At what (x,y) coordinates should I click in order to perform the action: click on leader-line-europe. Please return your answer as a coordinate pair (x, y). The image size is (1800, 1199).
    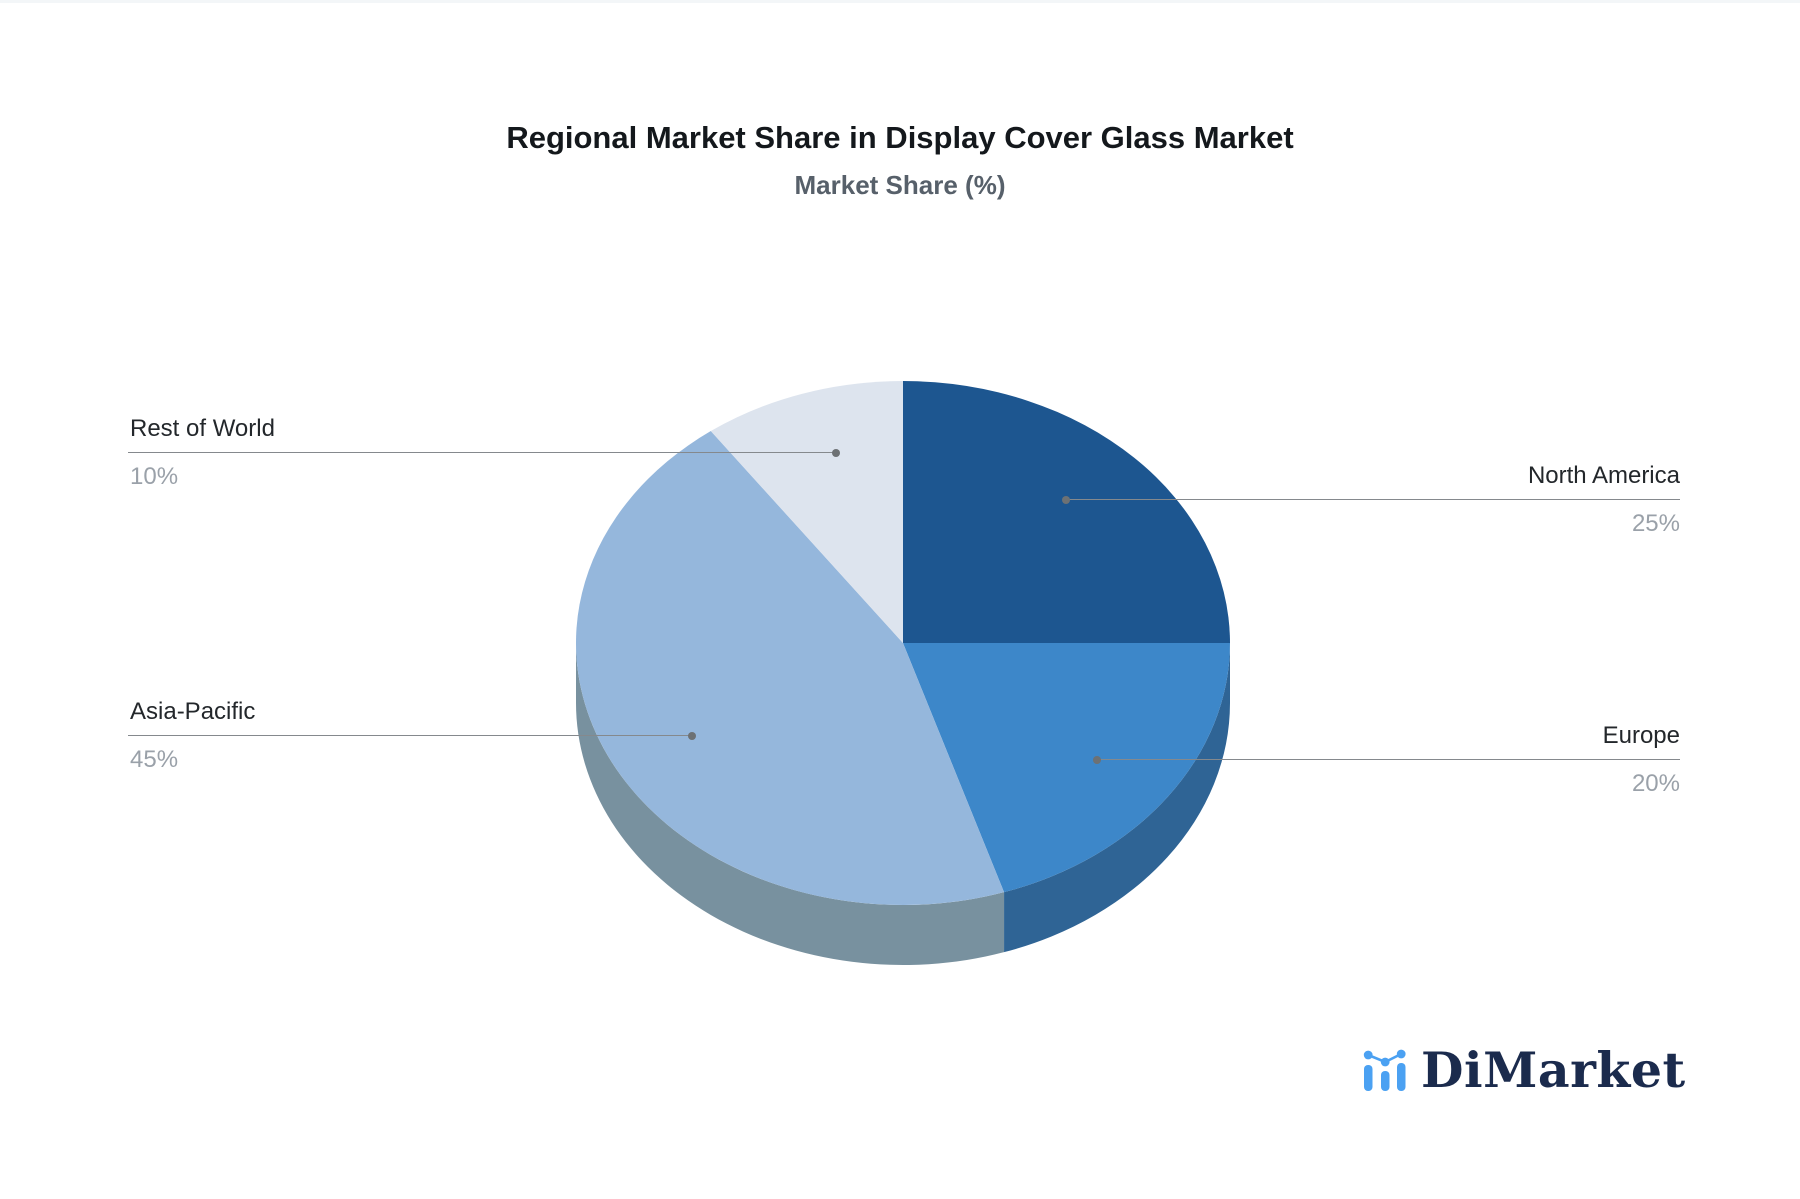
    Looking at the image, I should click on (1386, 759).